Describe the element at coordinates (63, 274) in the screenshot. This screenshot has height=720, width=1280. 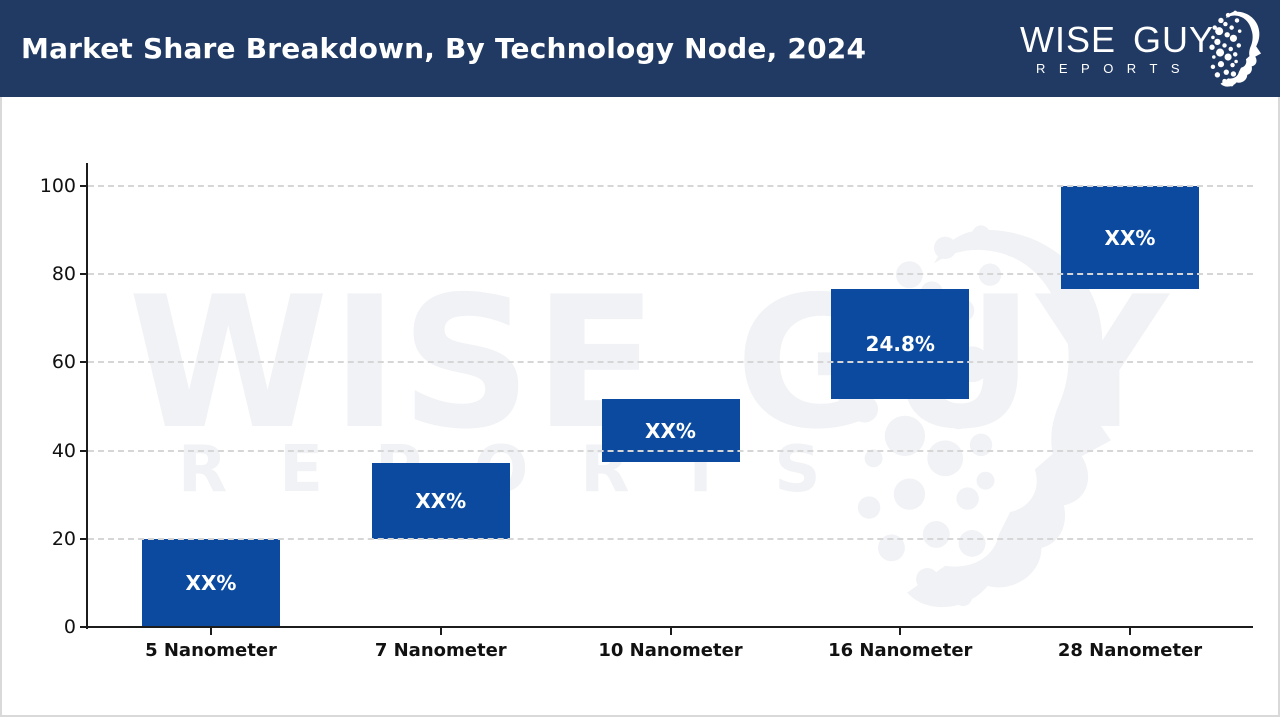
I see `y-tick-label: 80` at that location.